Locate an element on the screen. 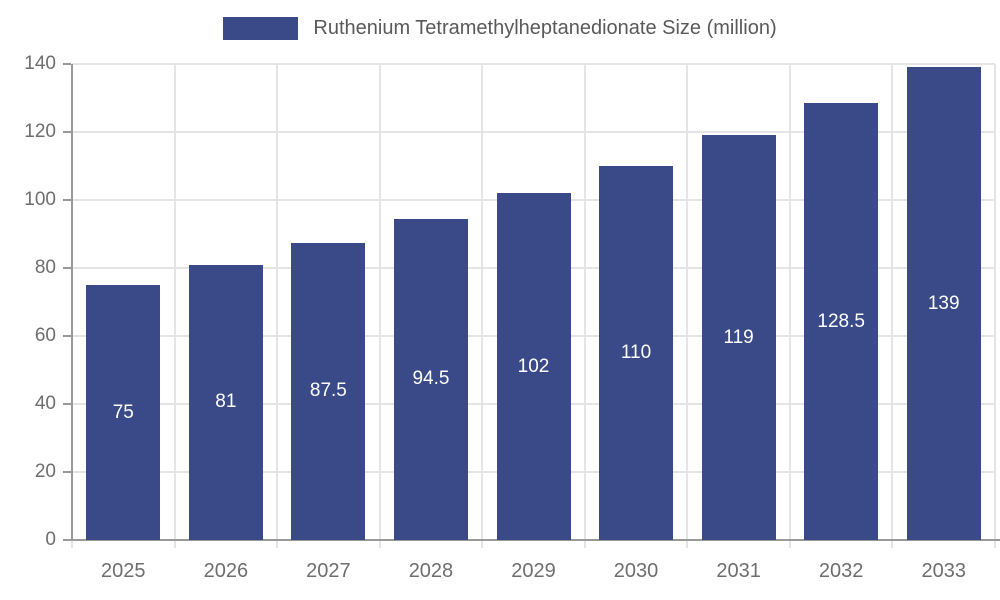 This screenshot has height=600, width=1000. bar: 128.5 is located at coordinates (841, 321).